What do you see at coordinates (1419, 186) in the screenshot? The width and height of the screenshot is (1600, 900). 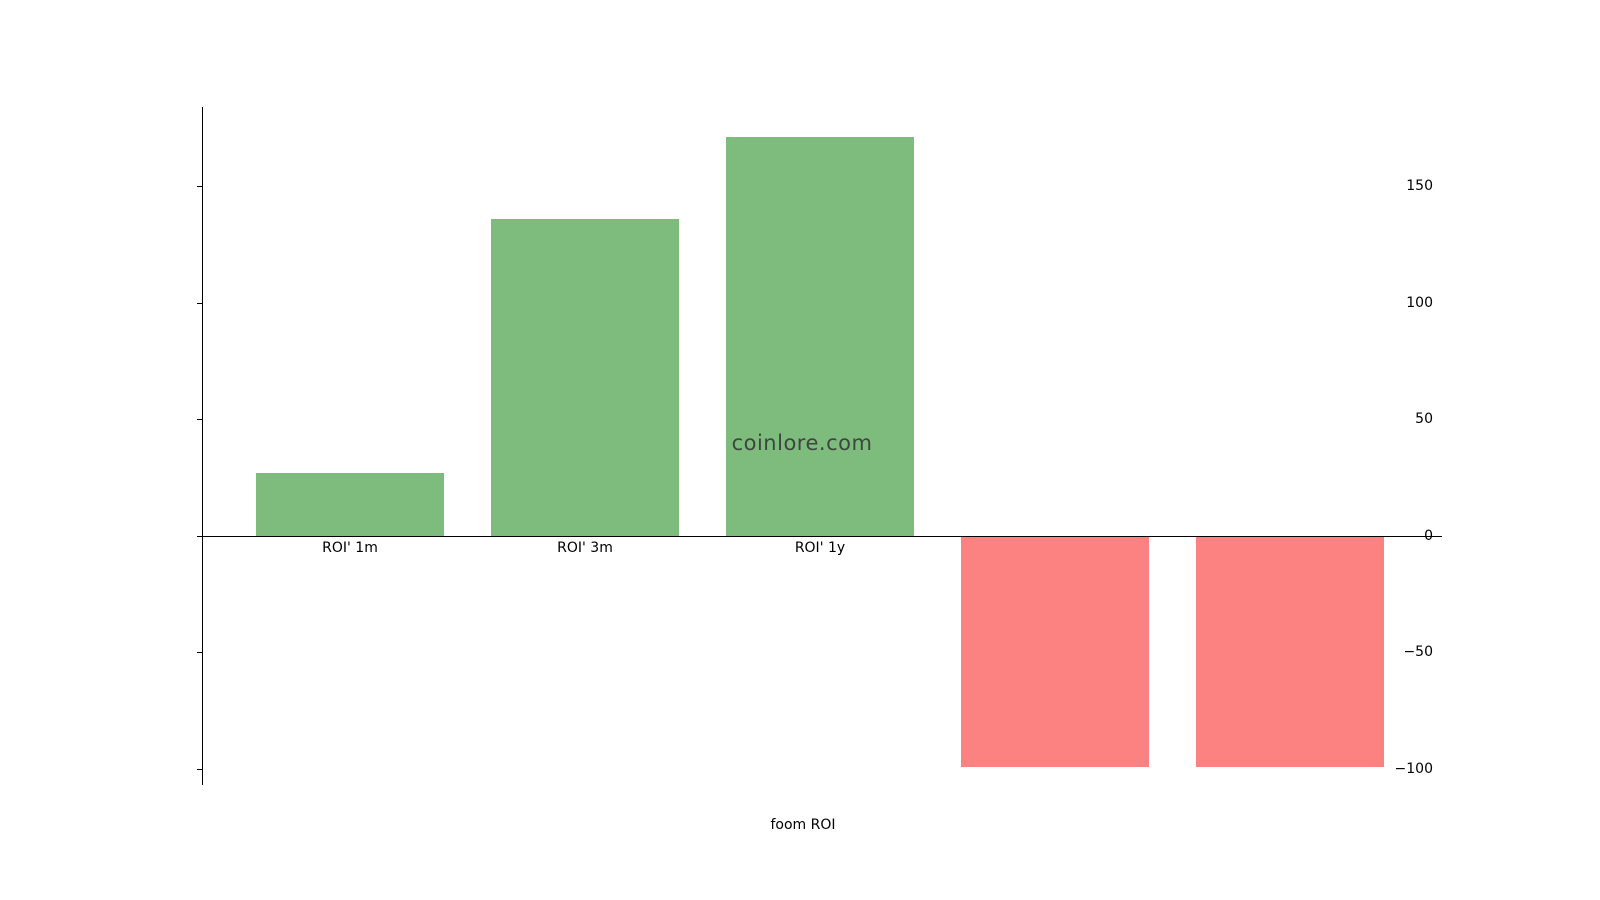 I see `y-tick-label: 150` at bounding box center [1419, 186].